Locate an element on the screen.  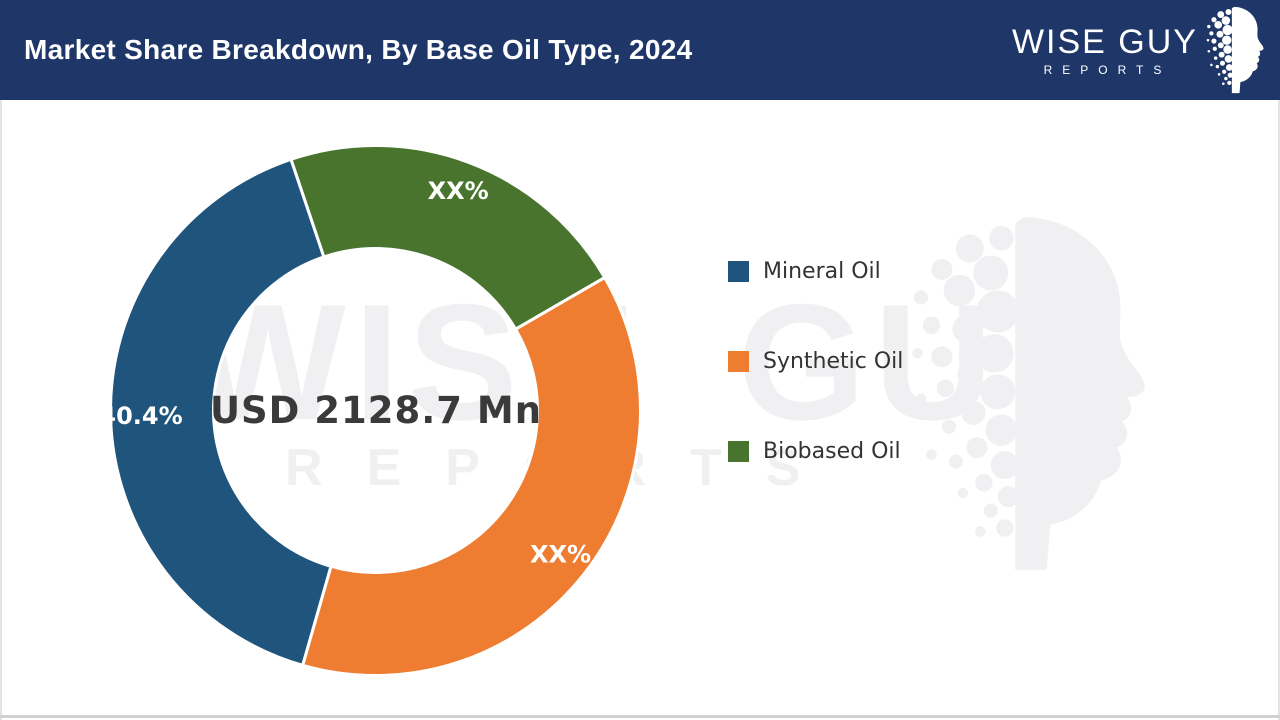
brand-logo: WISE GUY REPORTS is located at coordinates (1139, 50).